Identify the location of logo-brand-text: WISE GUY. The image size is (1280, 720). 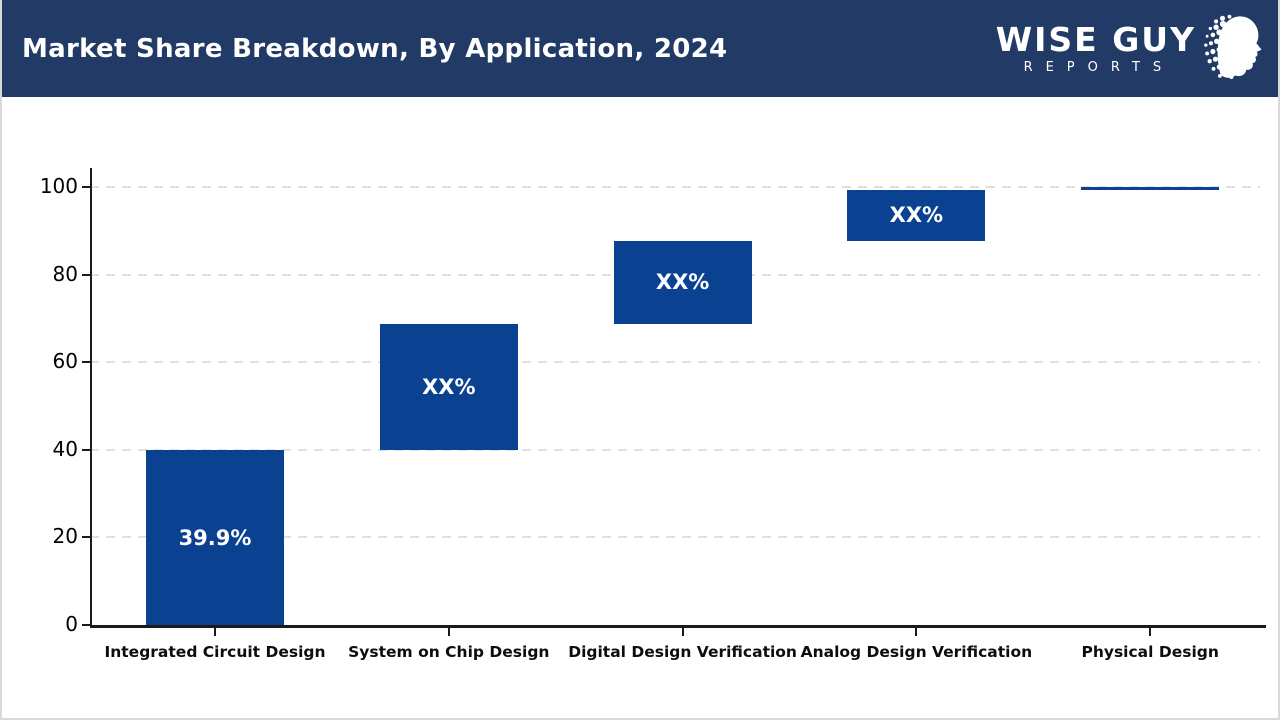
(1095, 39).